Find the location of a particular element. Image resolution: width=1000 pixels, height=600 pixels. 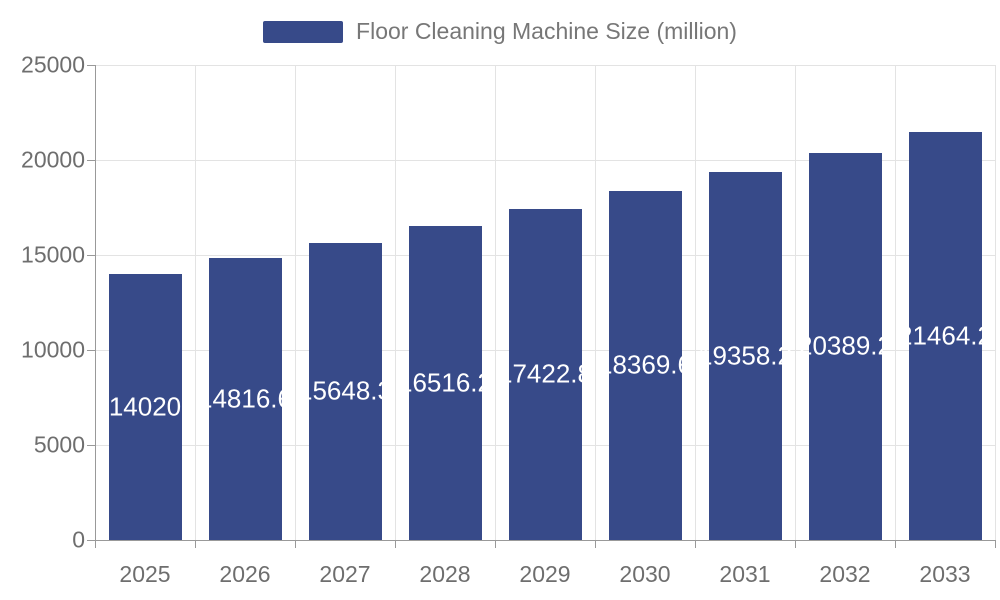

x-axis-tick-label: 2030 is located at coordinates (645, 574).